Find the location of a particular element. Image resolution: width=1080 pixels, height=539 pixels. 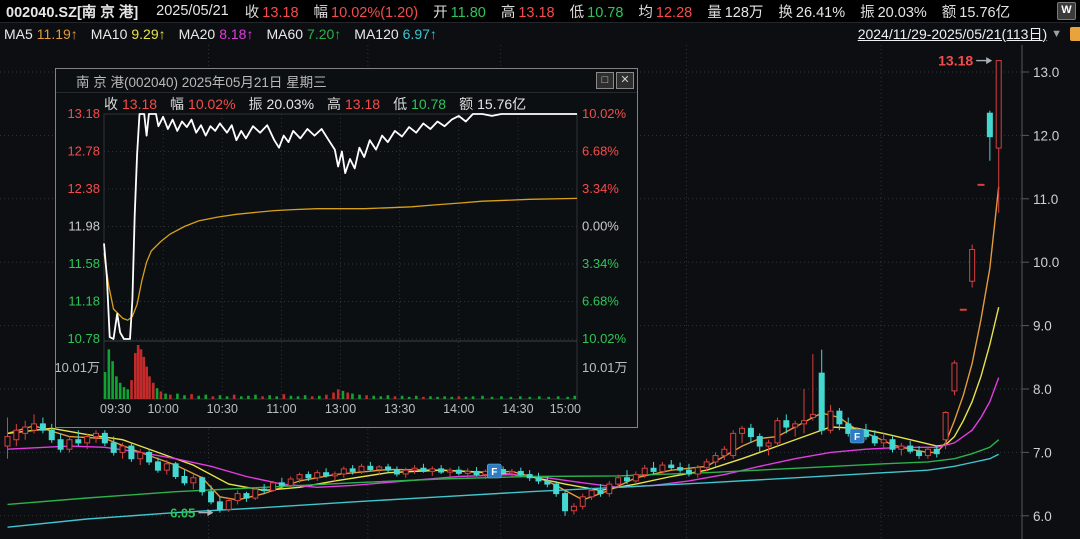

time-axis-label: 10:30 is located at coordinates (222, 409).